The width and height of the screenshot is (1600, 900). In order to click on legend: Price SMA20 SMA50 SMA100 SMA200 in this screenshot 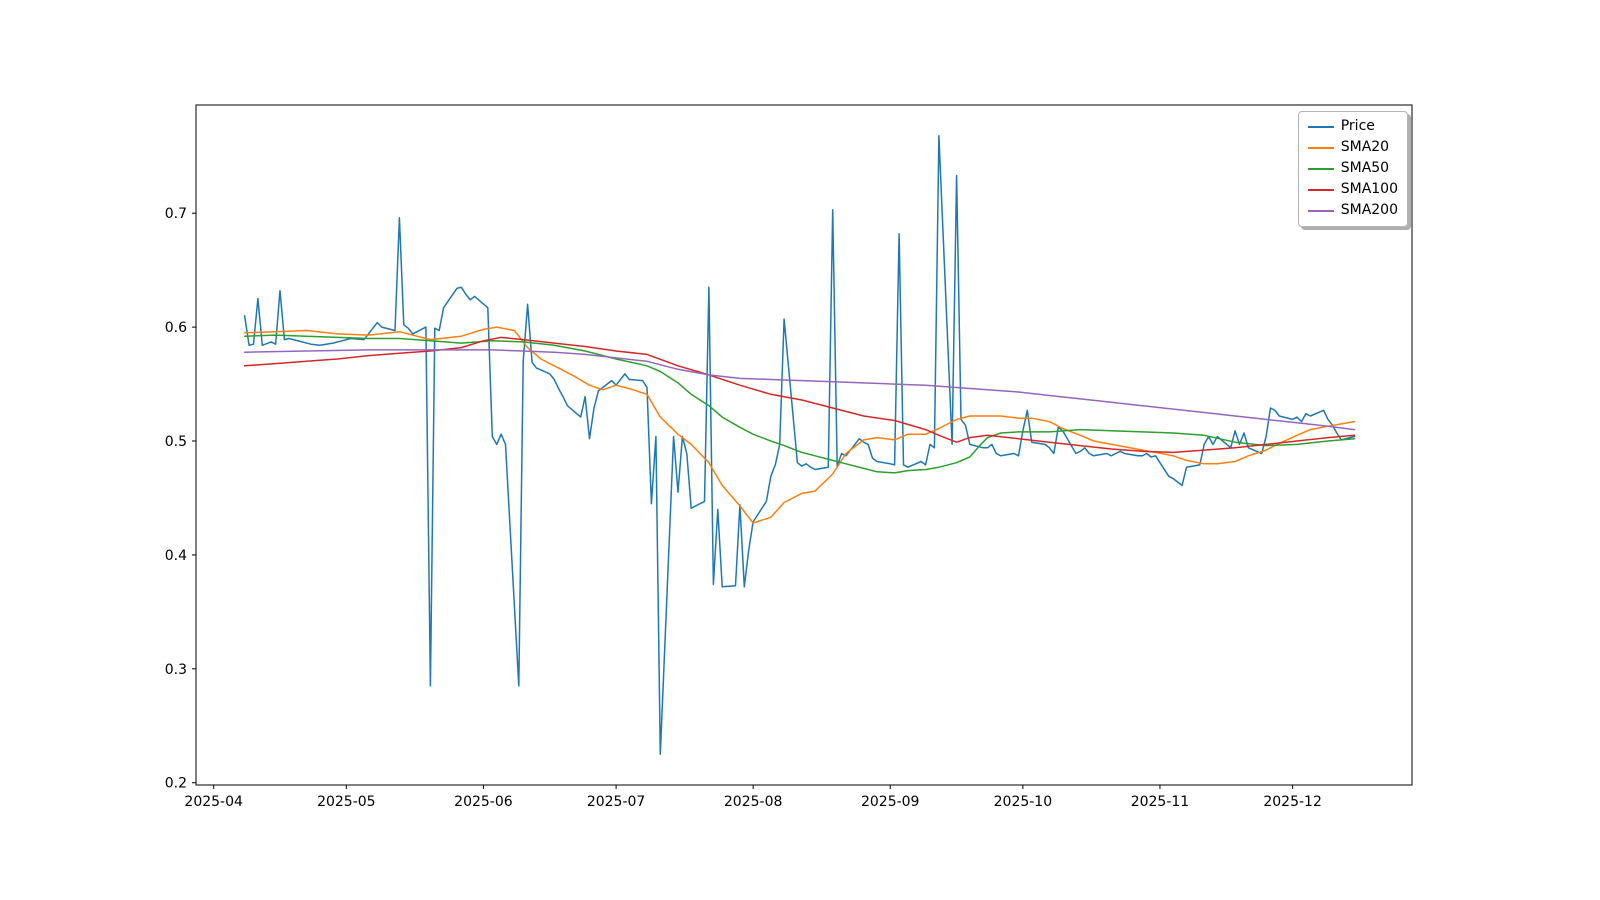, I will do `click(1352, 169)`.